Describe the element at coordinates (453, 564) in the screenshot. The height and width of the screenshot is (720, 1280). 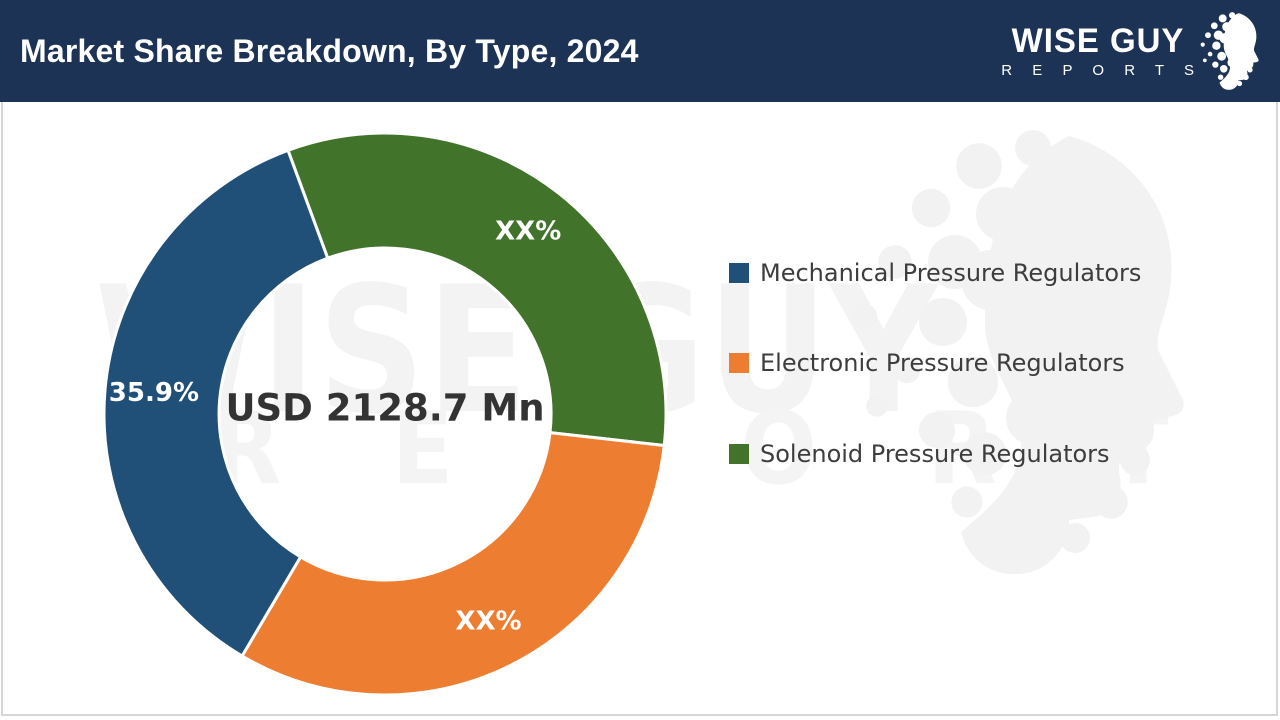
I see `donut-segment-electronic-pressure-regulators` at that location.